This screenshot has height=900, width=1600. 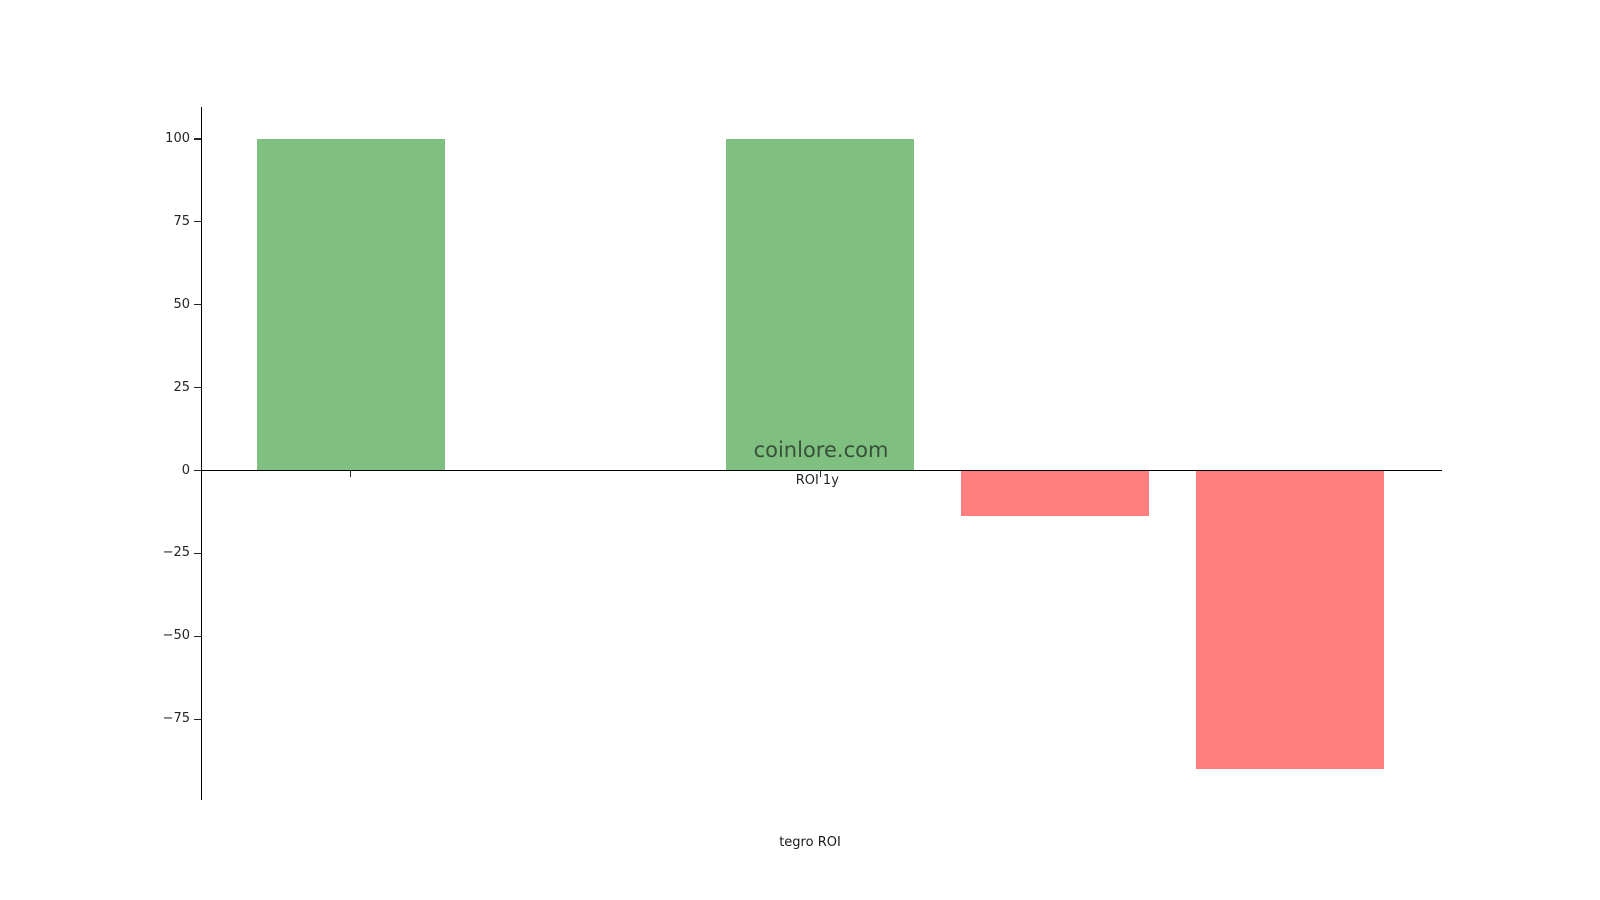 What do you see at coordinates (810, 842) in the screenshot?
I see `chart-title: tegro ROI` at bounding box center [810, 842].